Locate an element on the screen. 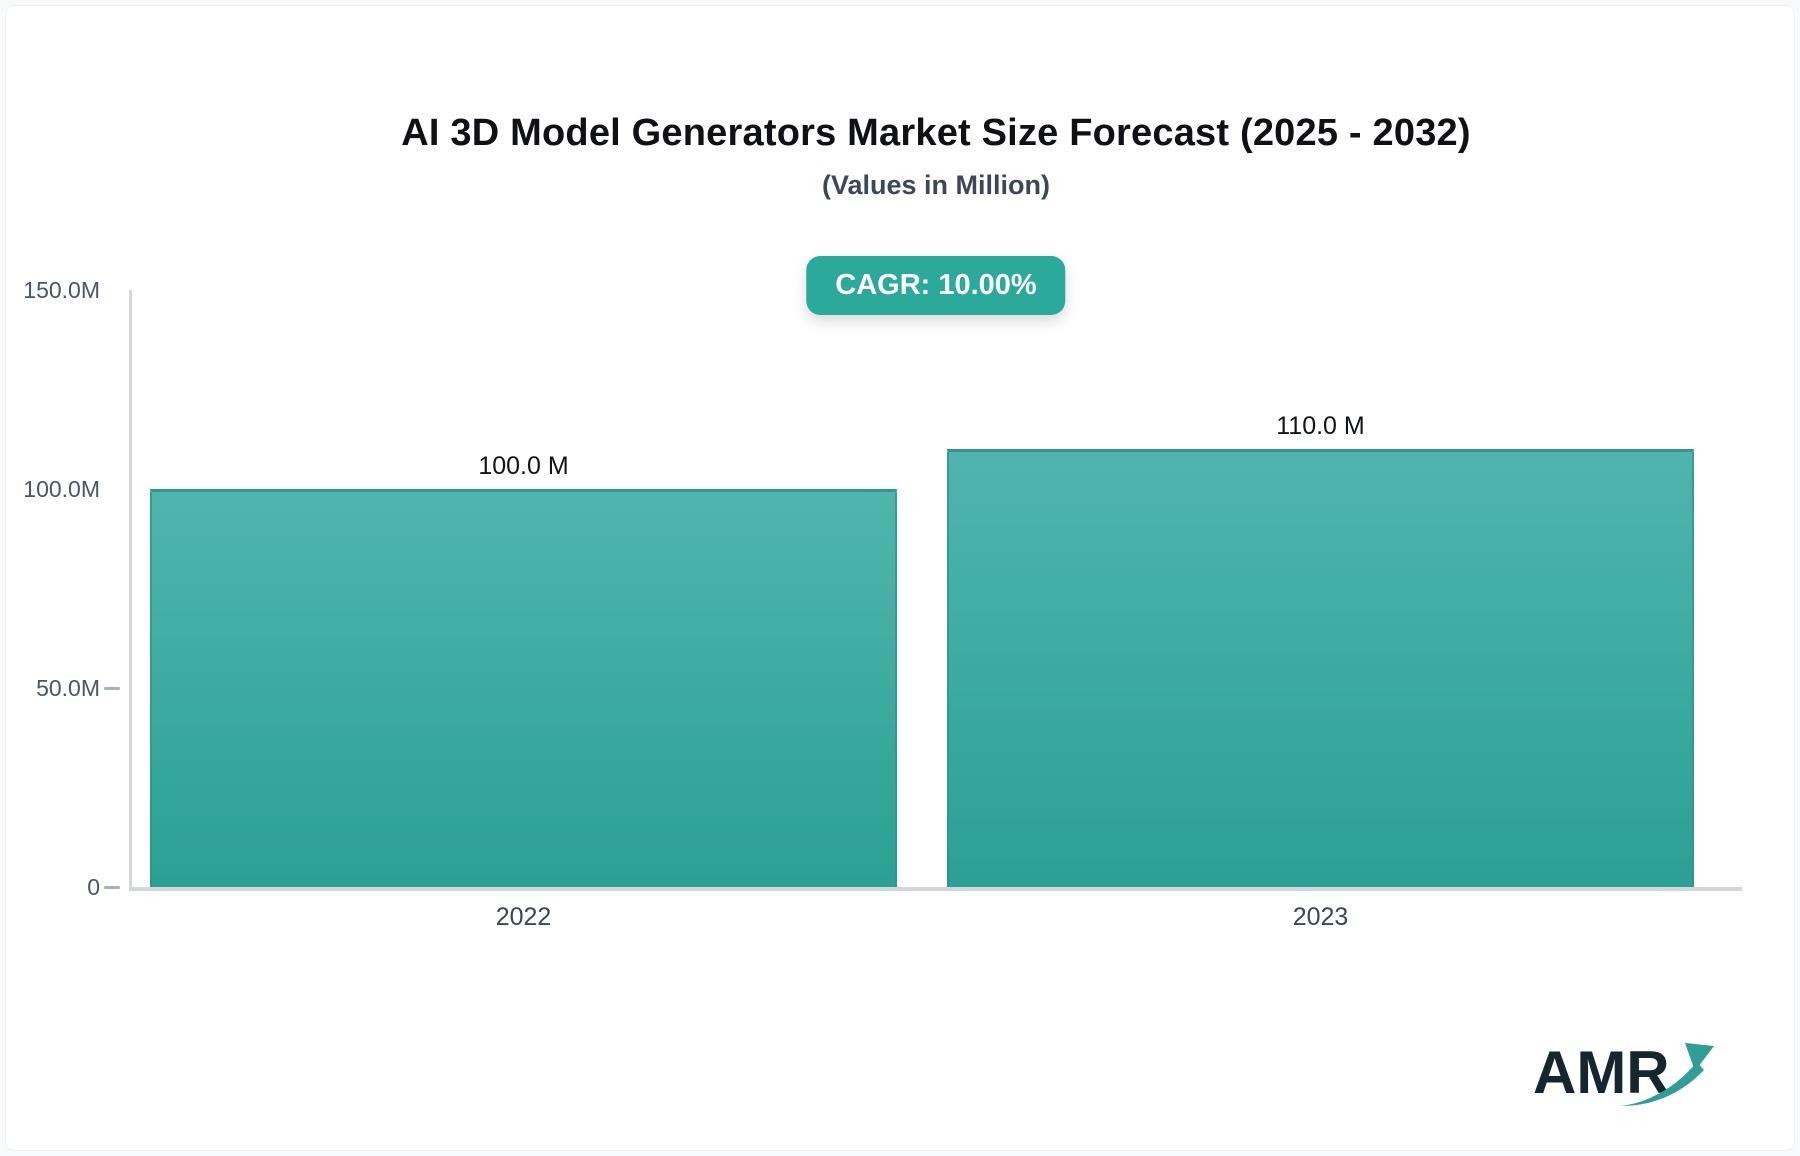 The width and height of the screenshot is (1800, 1156). y-axis-tick-label: 150.0M is located at coordinates (61, 290).